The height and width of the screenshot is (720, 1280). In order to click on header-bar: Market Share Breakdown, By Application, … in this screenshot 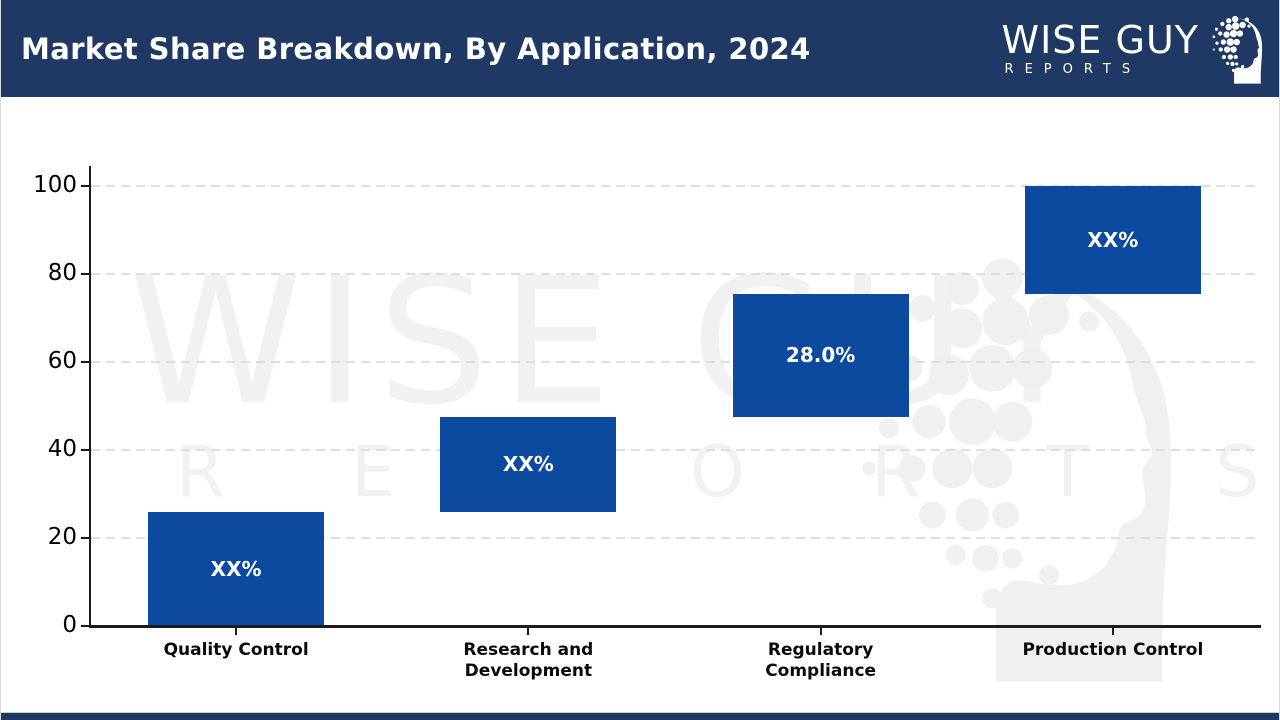, I will do `click(640, 48)`.